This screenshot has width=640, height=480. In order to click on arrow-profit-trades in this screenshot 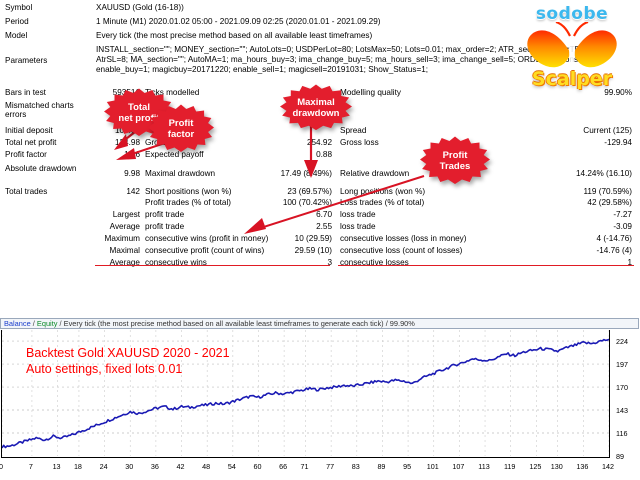, I will do `click(334, 204)`.